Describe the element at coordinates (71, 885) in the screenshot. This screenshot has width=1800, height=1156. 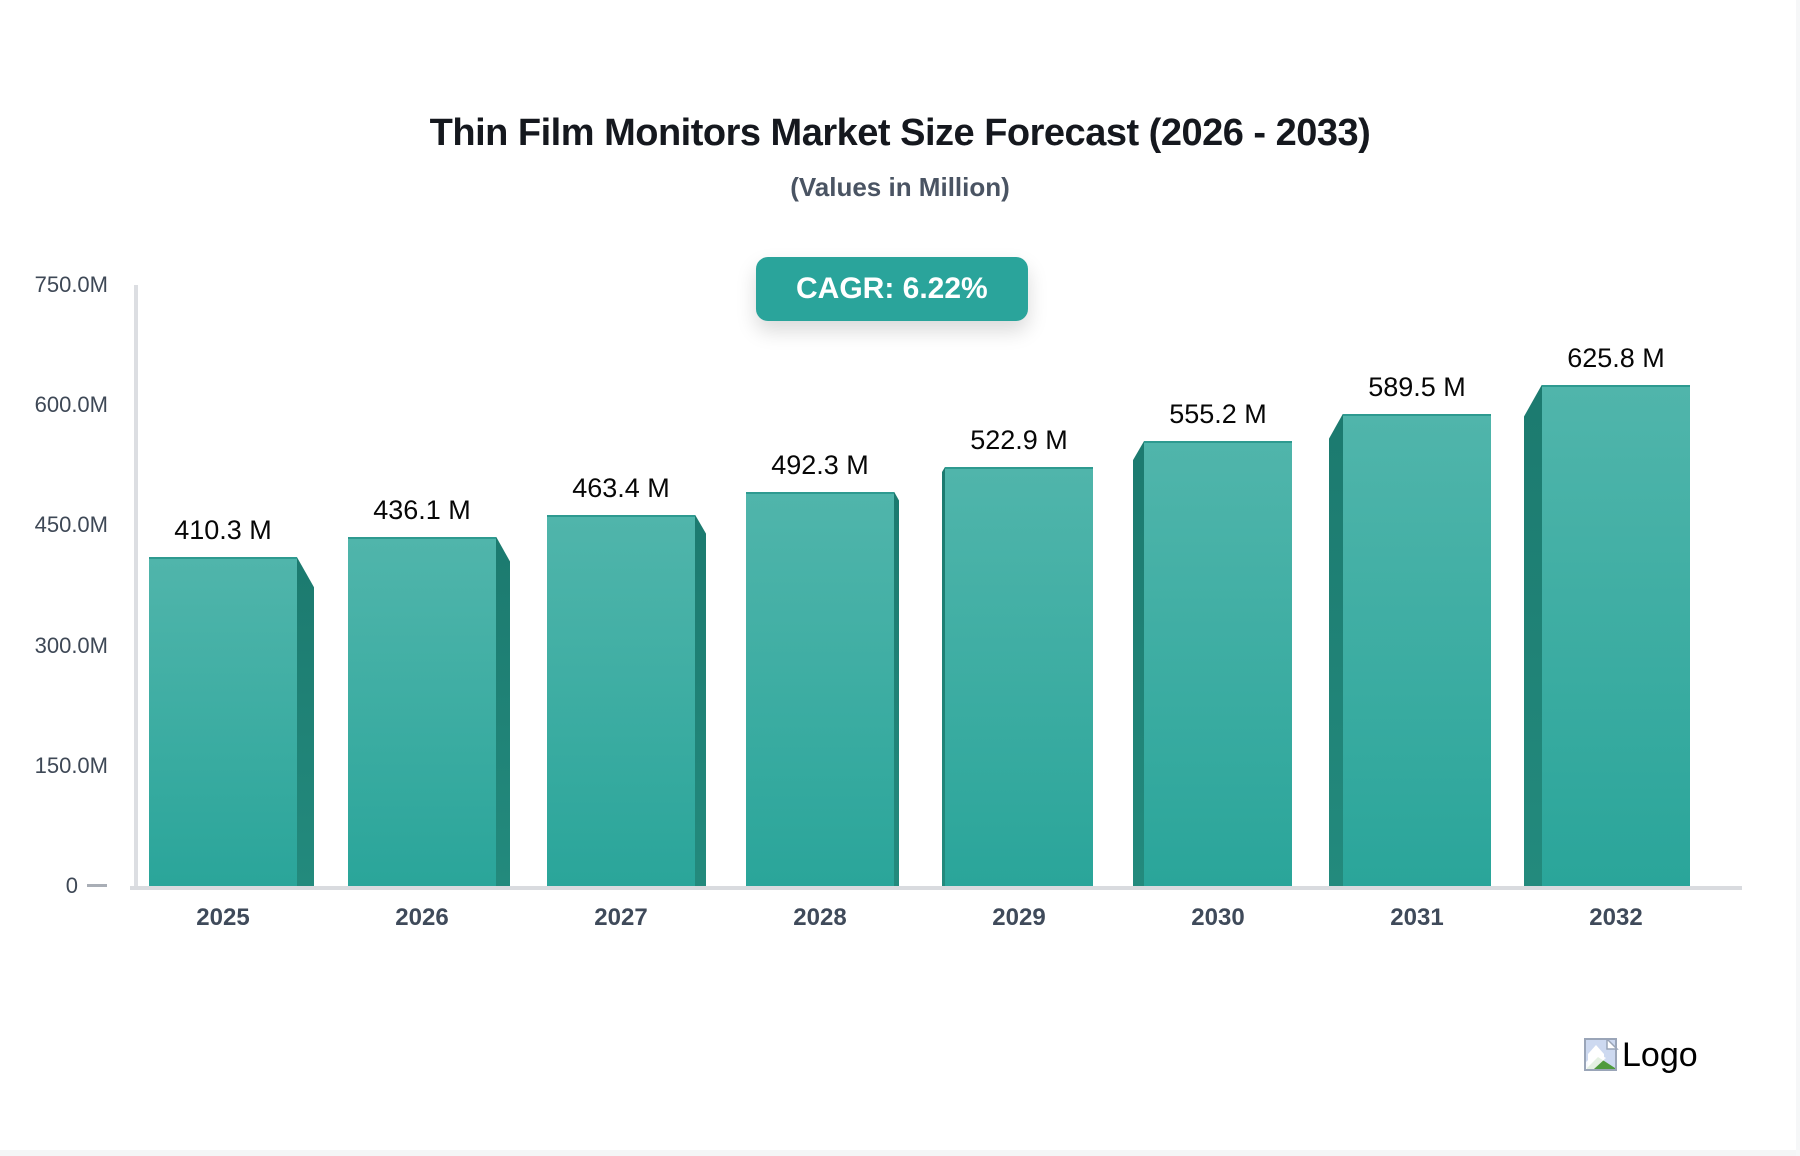
I see `y-axis-tick-label: 0` at that location.